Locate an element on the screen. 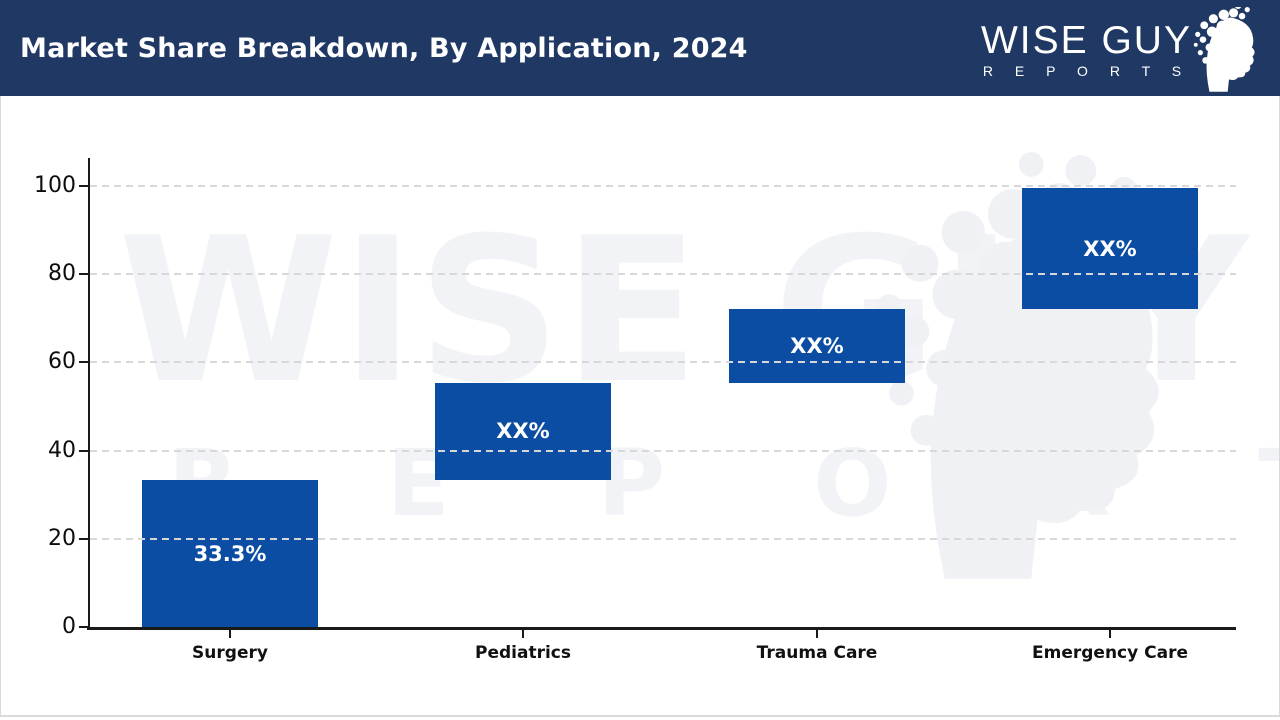  bar-value-label-surgery: 33.3% is located at coordinates (230, 553).